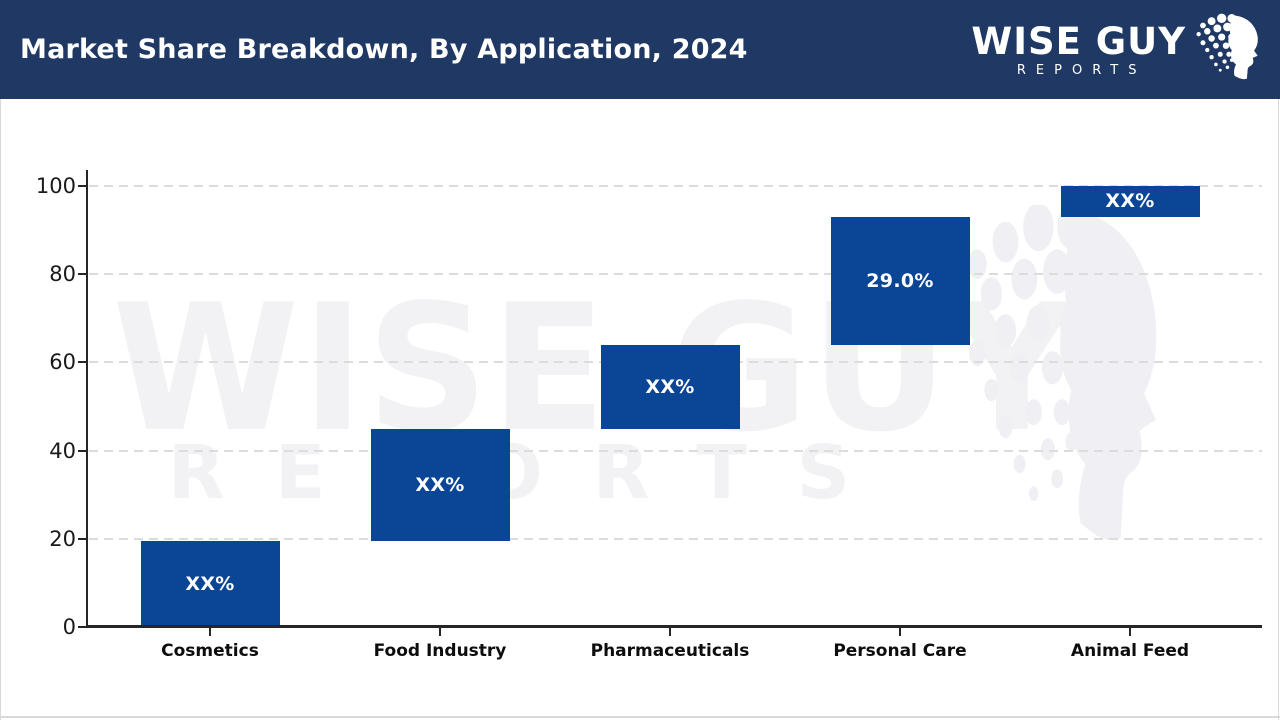 The height and width of the screenshot is (720, 1280). I want to click on logo: WISE GUY REPORTS, so click(1116, 50).